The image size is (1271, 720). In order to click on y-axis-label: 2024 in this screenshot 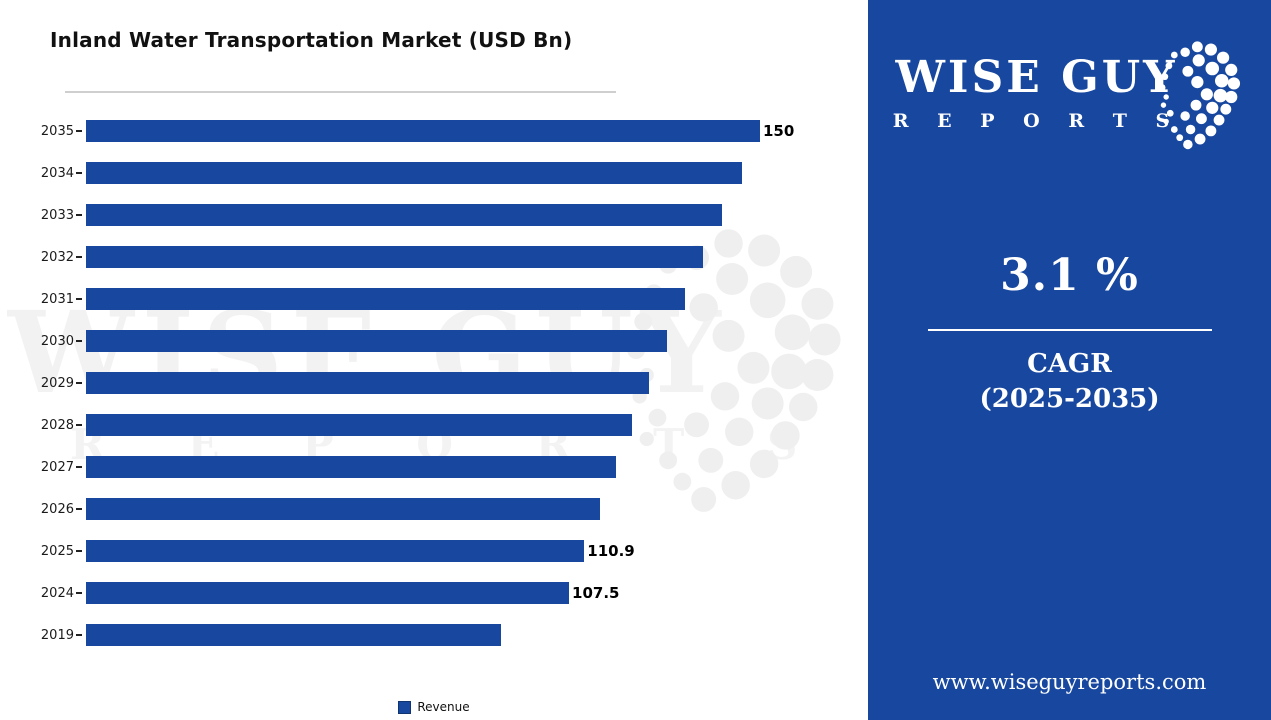, I will do `click(57, 593)`.